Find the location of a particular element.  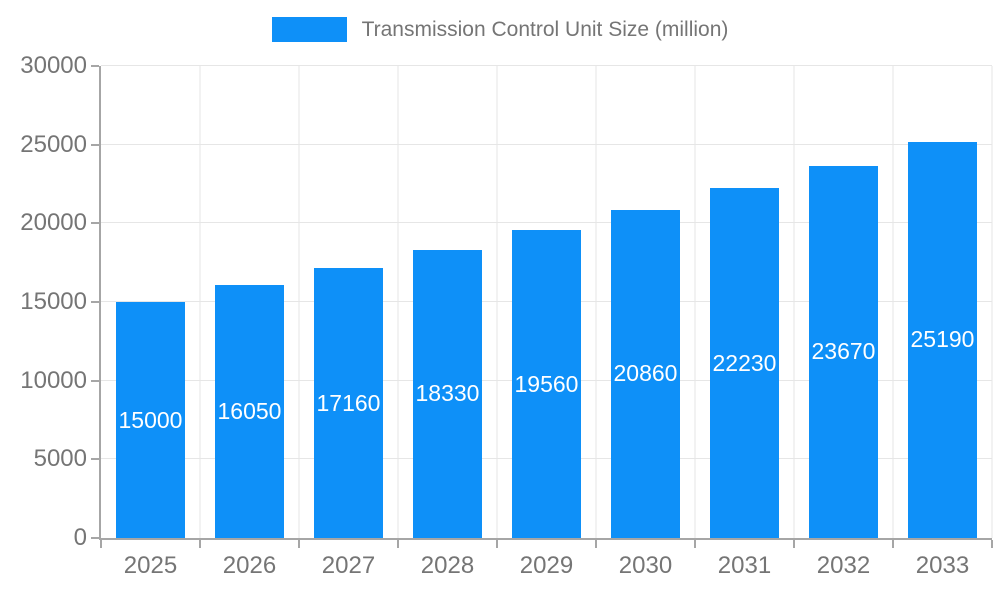

bar-2032: 23670 is located at coordinates (843, 351).